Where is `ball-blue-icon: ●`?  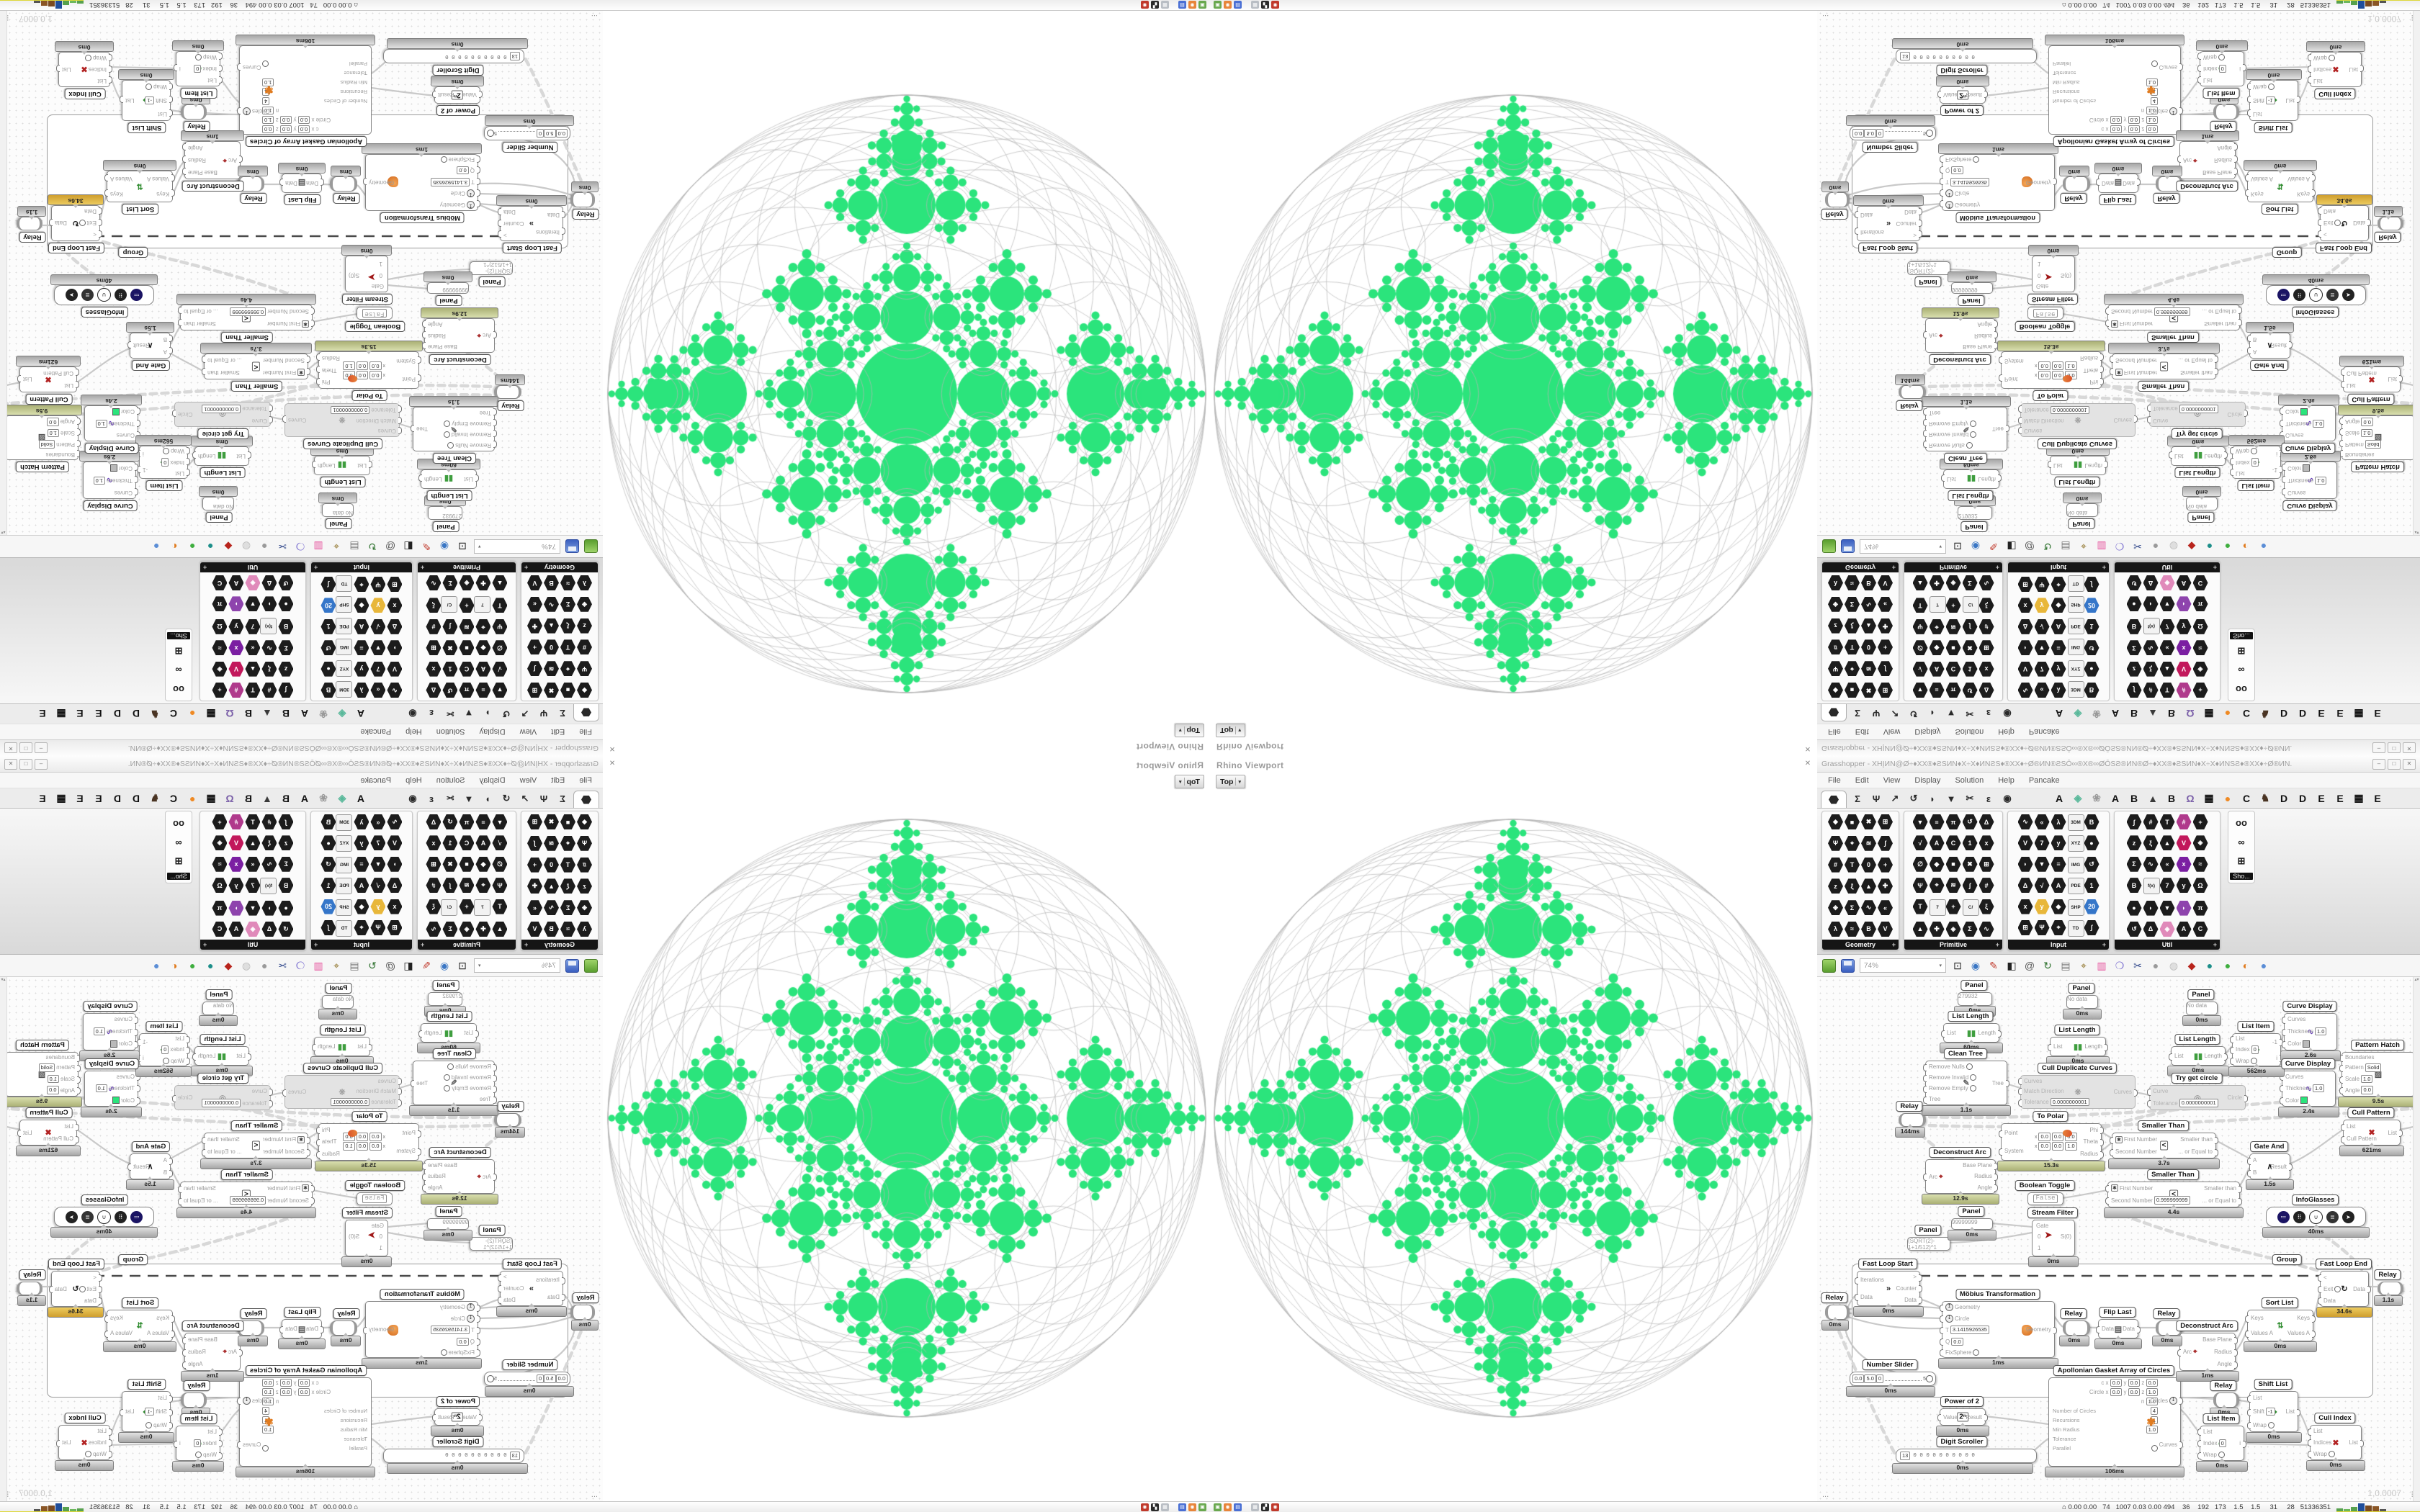 ball-blue-icon: ● is located at coordinates (2263, 965).